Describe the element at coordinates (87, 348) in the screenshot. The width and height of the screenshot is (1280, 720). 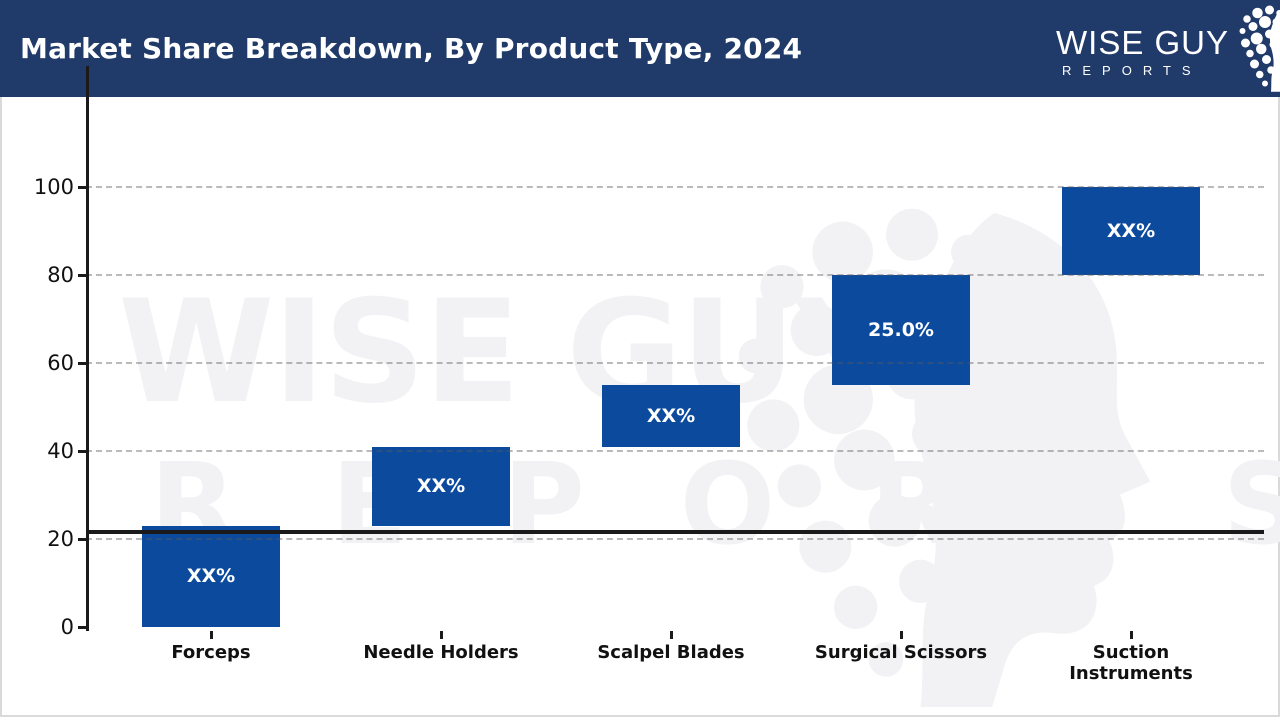
I see `y-axis-spine` at that location.